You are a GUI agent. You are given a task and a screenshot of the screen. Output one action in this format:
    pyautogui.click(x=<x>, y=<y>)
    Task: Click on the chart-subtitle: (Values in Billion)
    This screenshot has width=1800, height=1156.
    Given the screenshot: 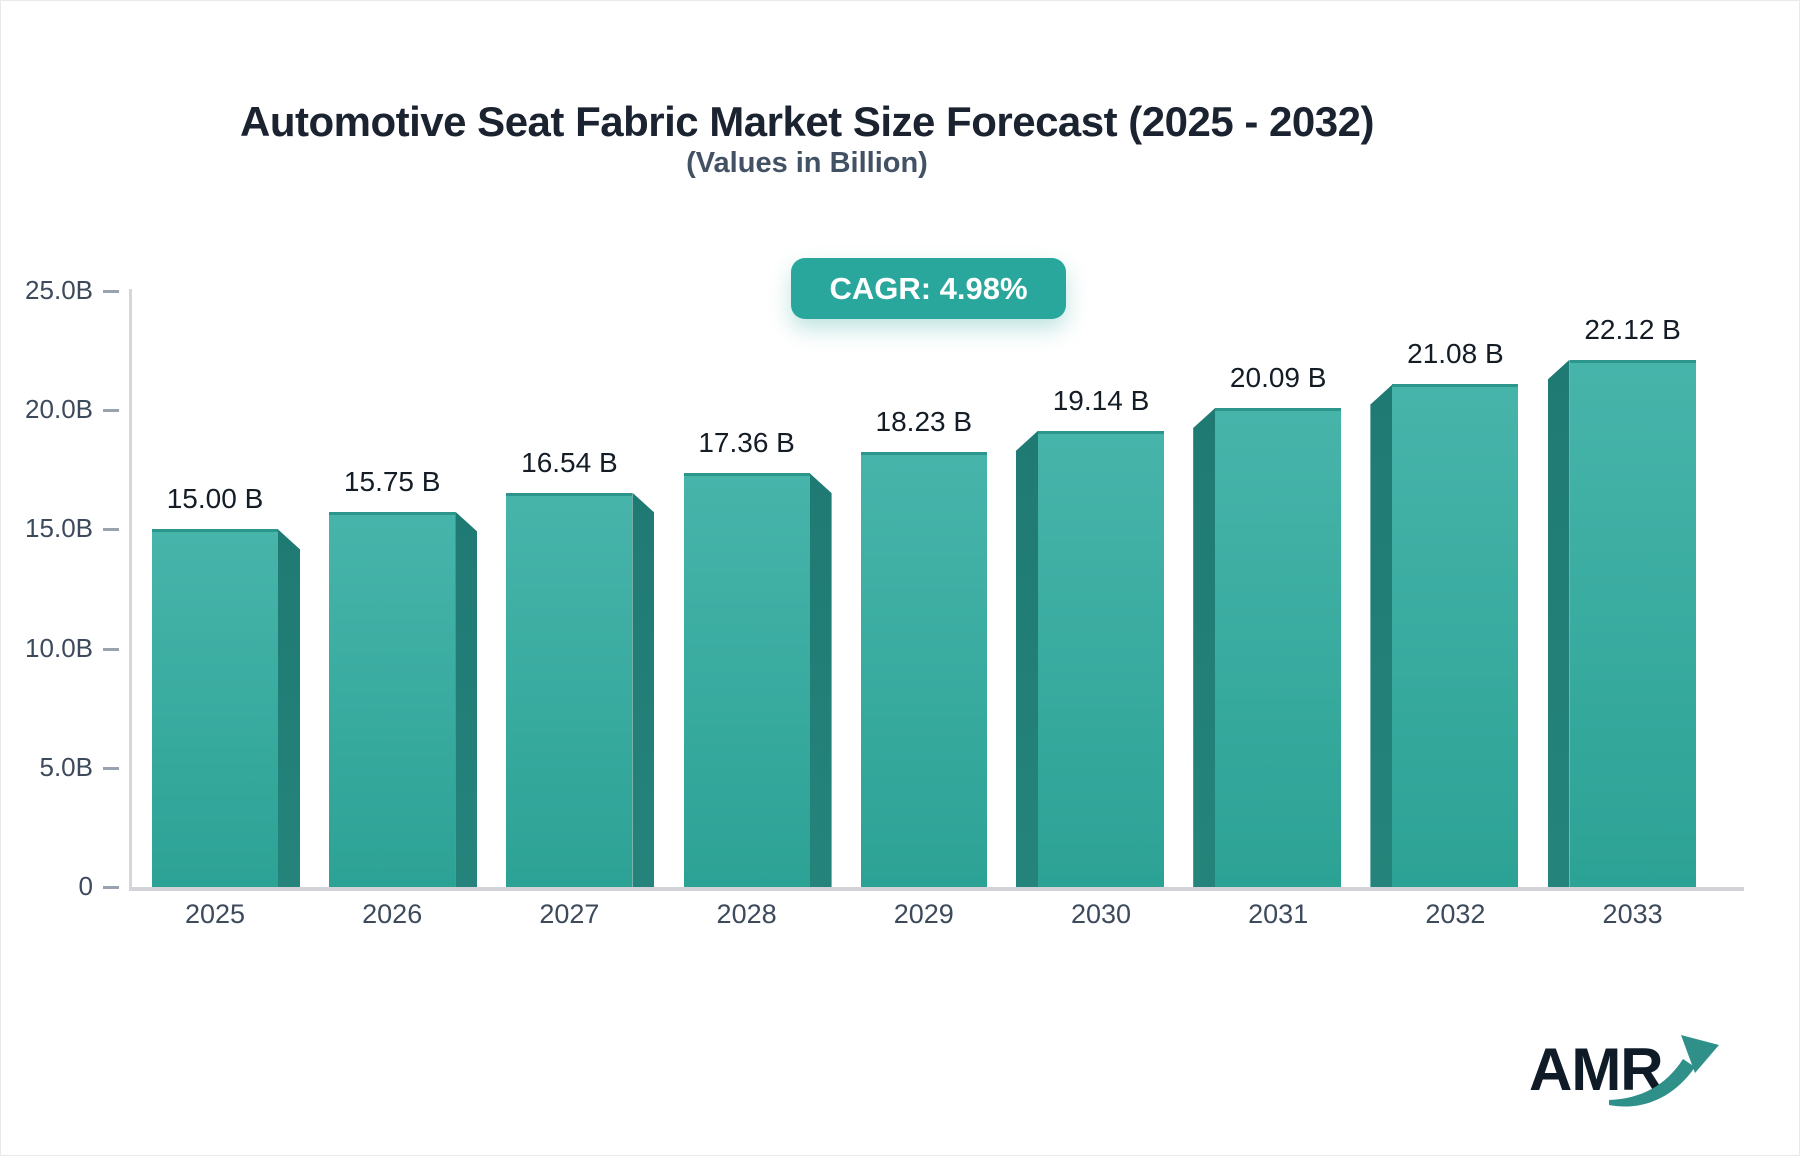 What is the action you would take?
    pyautogui.click(x=807, y=163)
    